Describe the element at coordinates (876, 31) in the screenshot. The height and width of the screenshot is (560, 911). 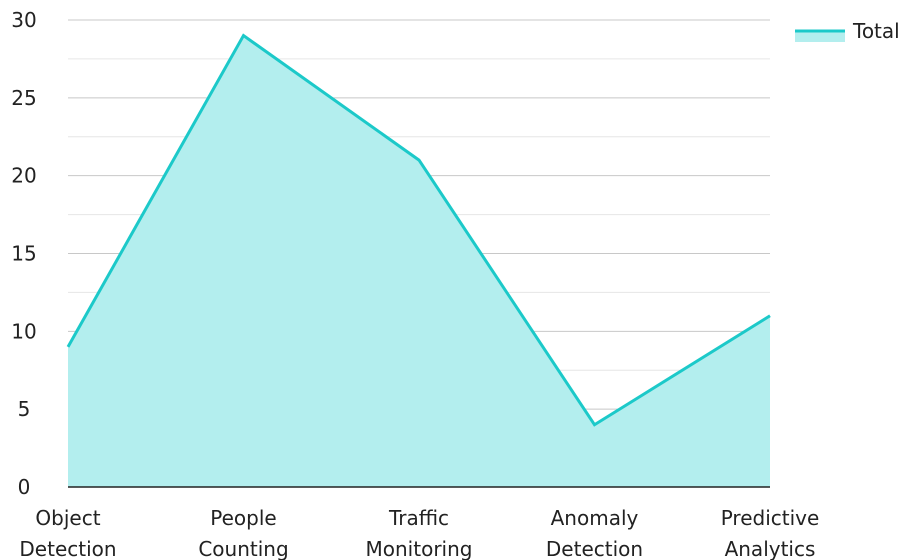
I see `legend-label-total: Total` at that location.